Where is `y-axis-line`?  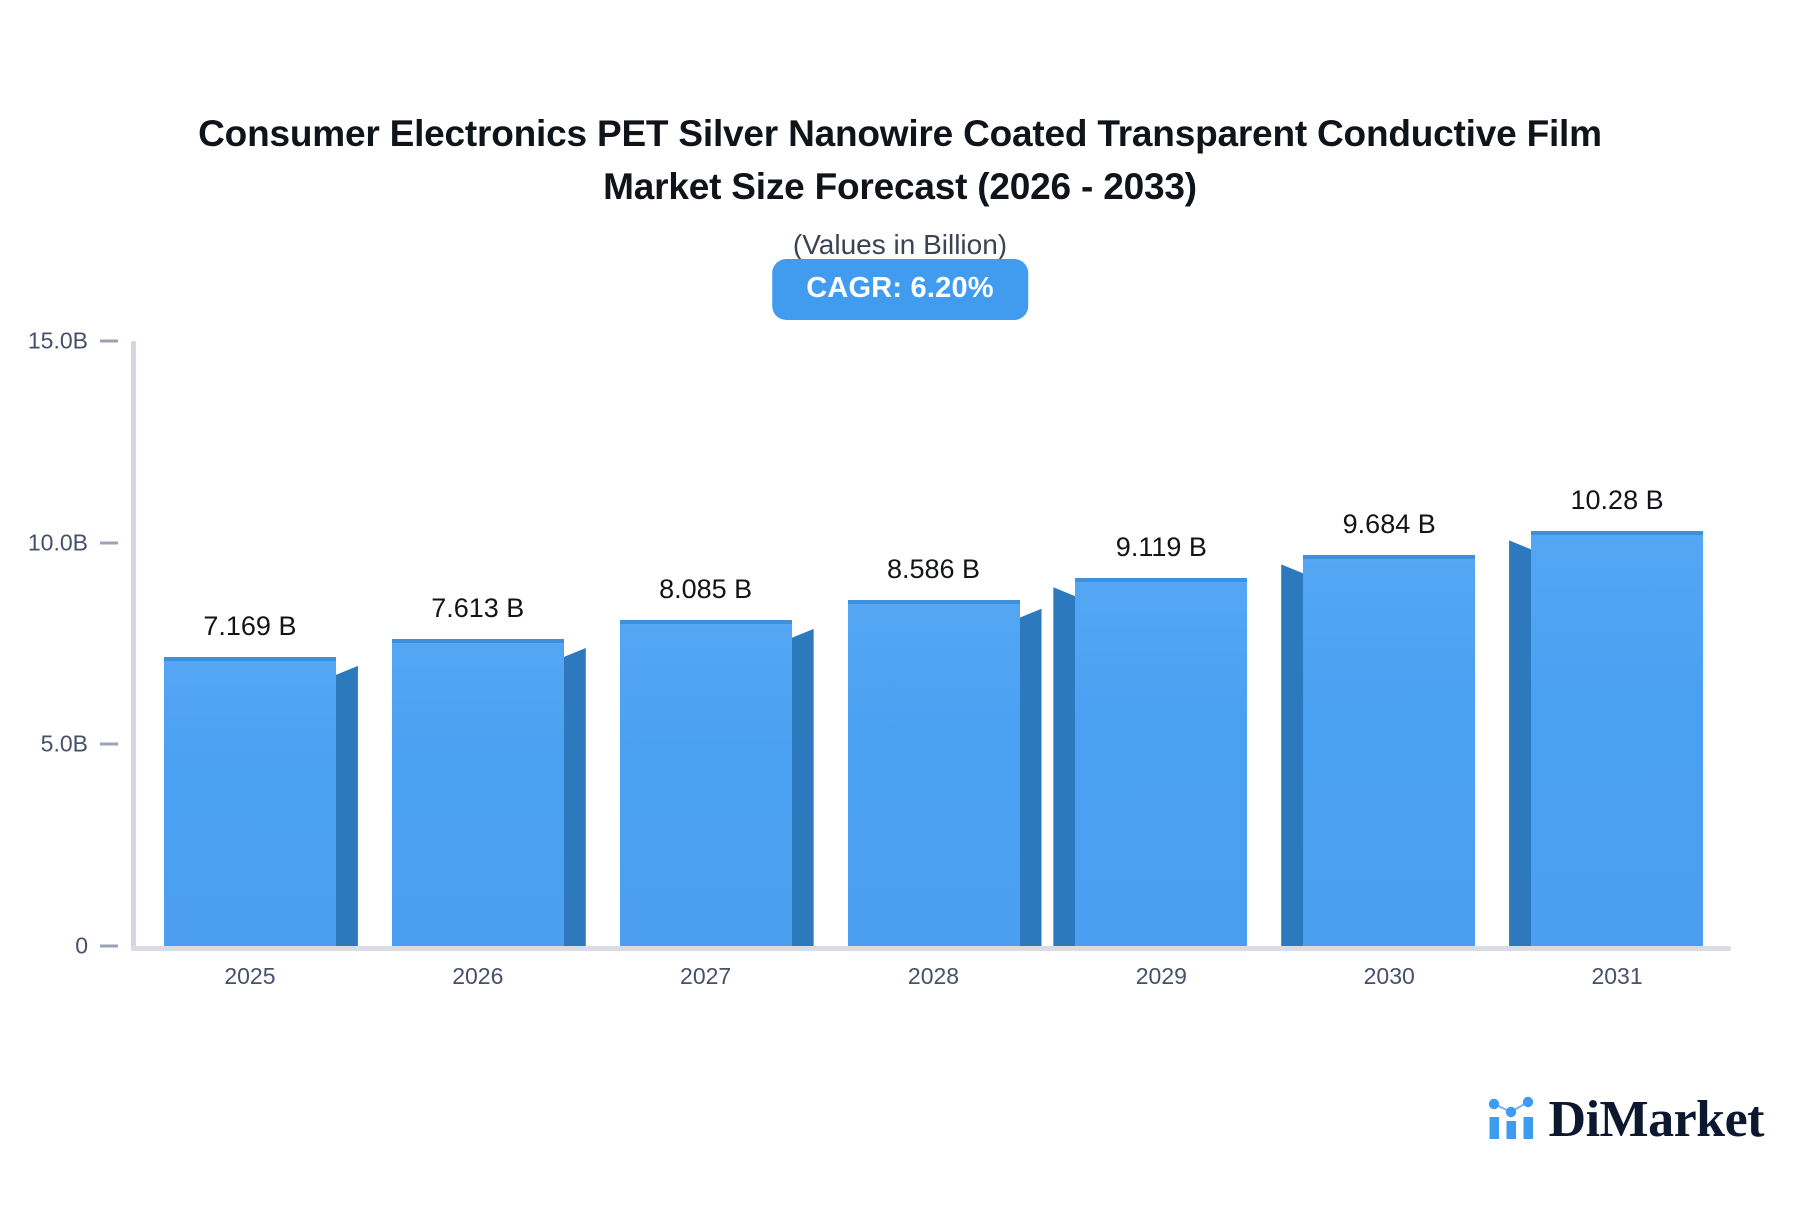 y-axis-line is located at coordinates (133, 645).